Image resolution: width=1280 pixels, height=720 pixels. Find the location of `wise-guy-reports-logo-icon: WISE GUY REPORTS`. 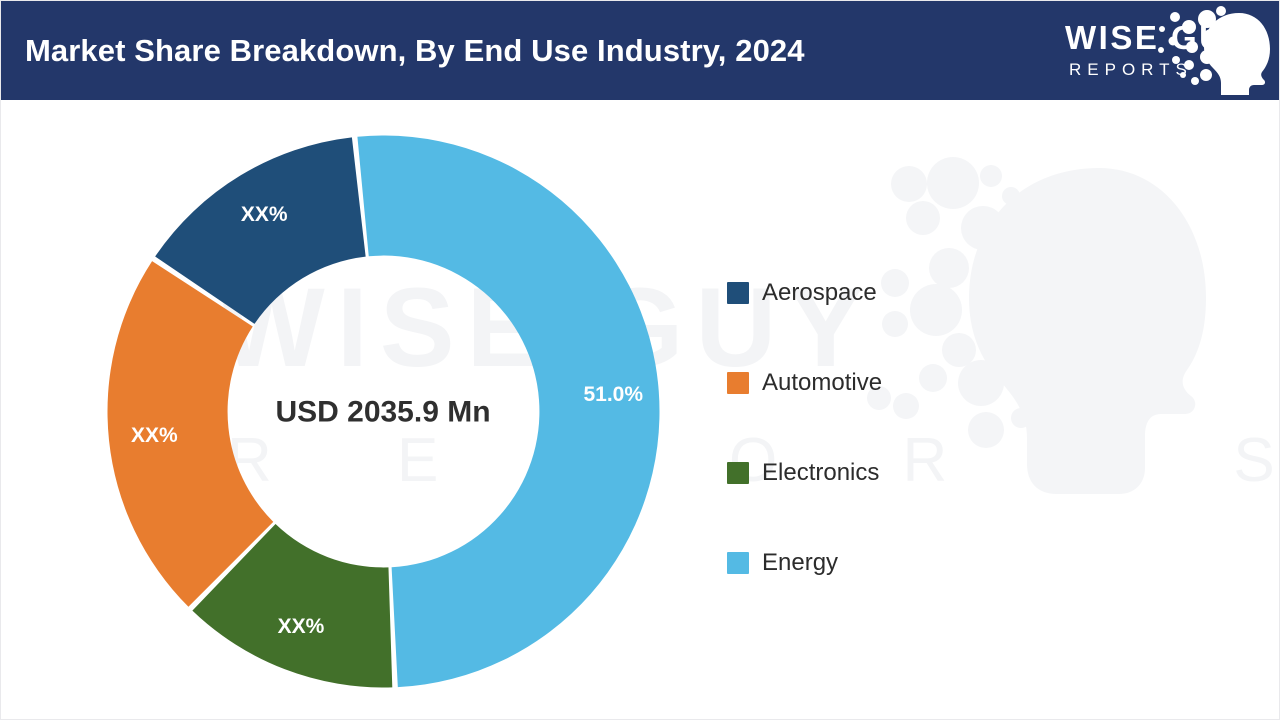

wise-guy-reports-logo-icon: WISE GUY REPORTS is located at coordinates (1167, 50).